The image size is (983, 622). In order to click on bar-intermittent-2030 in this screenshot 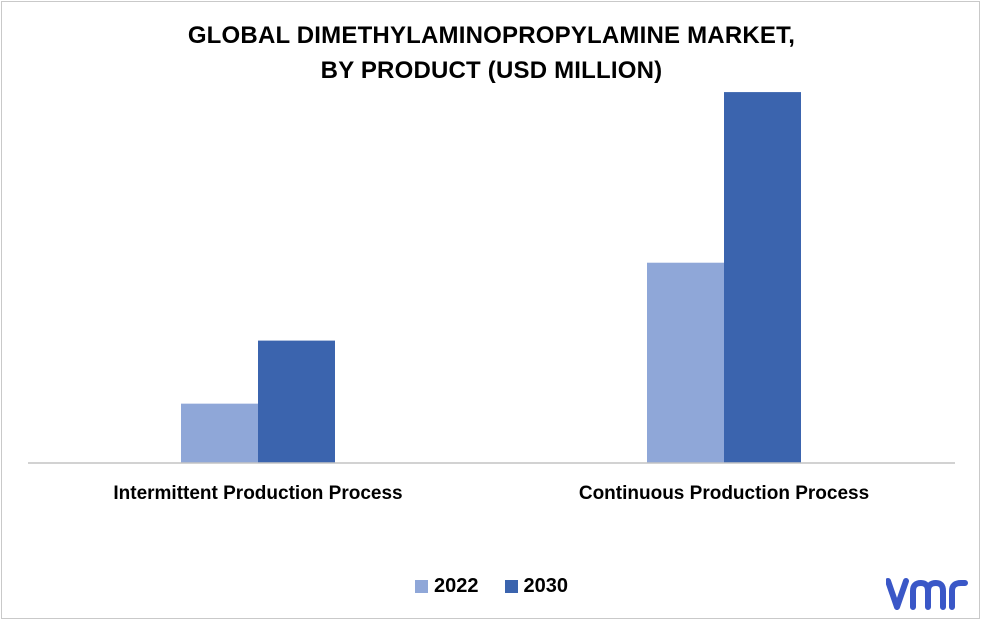, I will do `click(296, 401)`.